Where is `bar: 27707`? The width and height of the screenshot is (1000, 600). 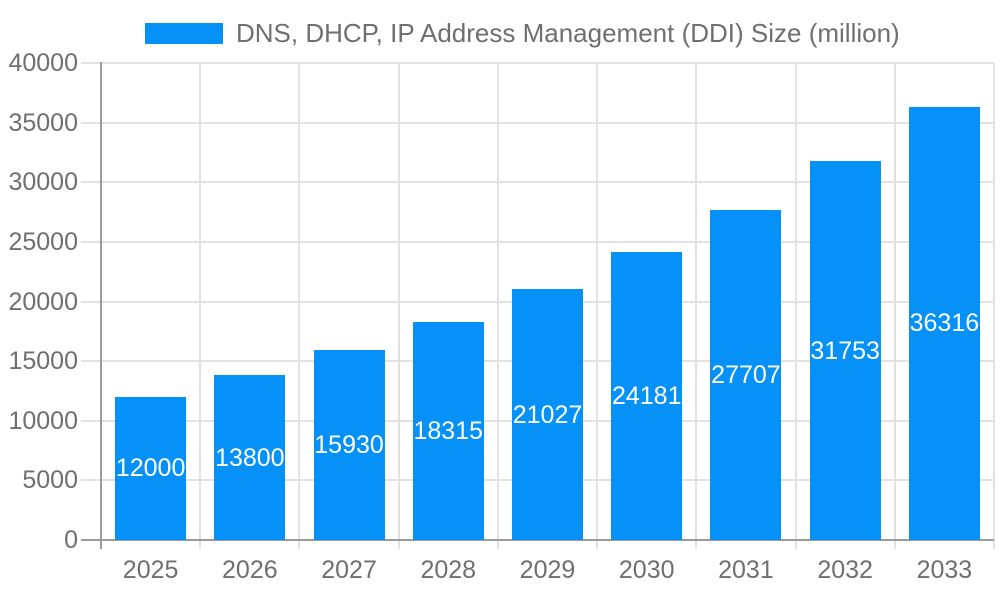
bar: 27707 is located at coordinates (746, 374).